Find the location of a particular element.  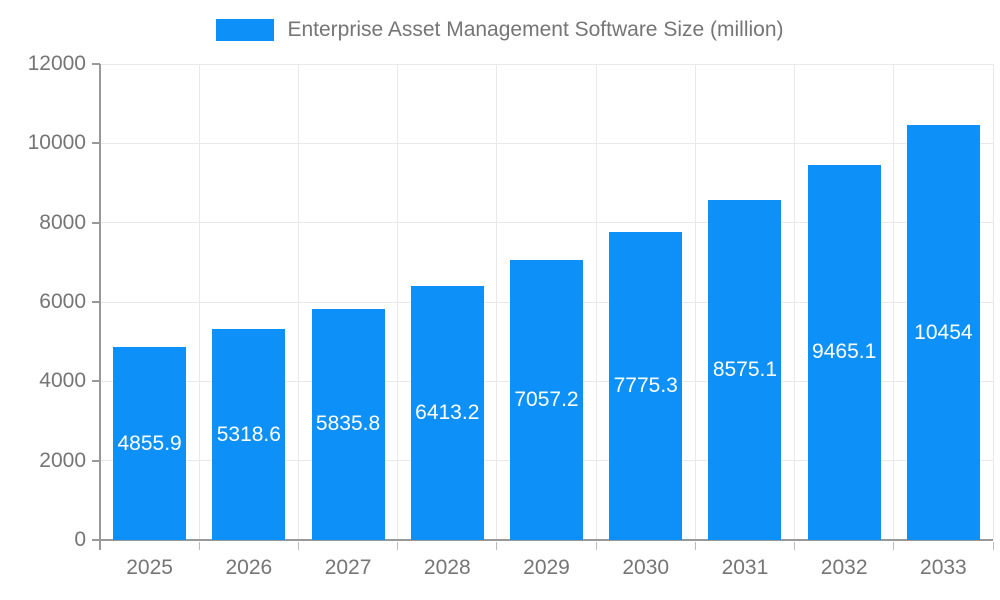

x-axis-label: 2027 is located at coordinates (348, 567).